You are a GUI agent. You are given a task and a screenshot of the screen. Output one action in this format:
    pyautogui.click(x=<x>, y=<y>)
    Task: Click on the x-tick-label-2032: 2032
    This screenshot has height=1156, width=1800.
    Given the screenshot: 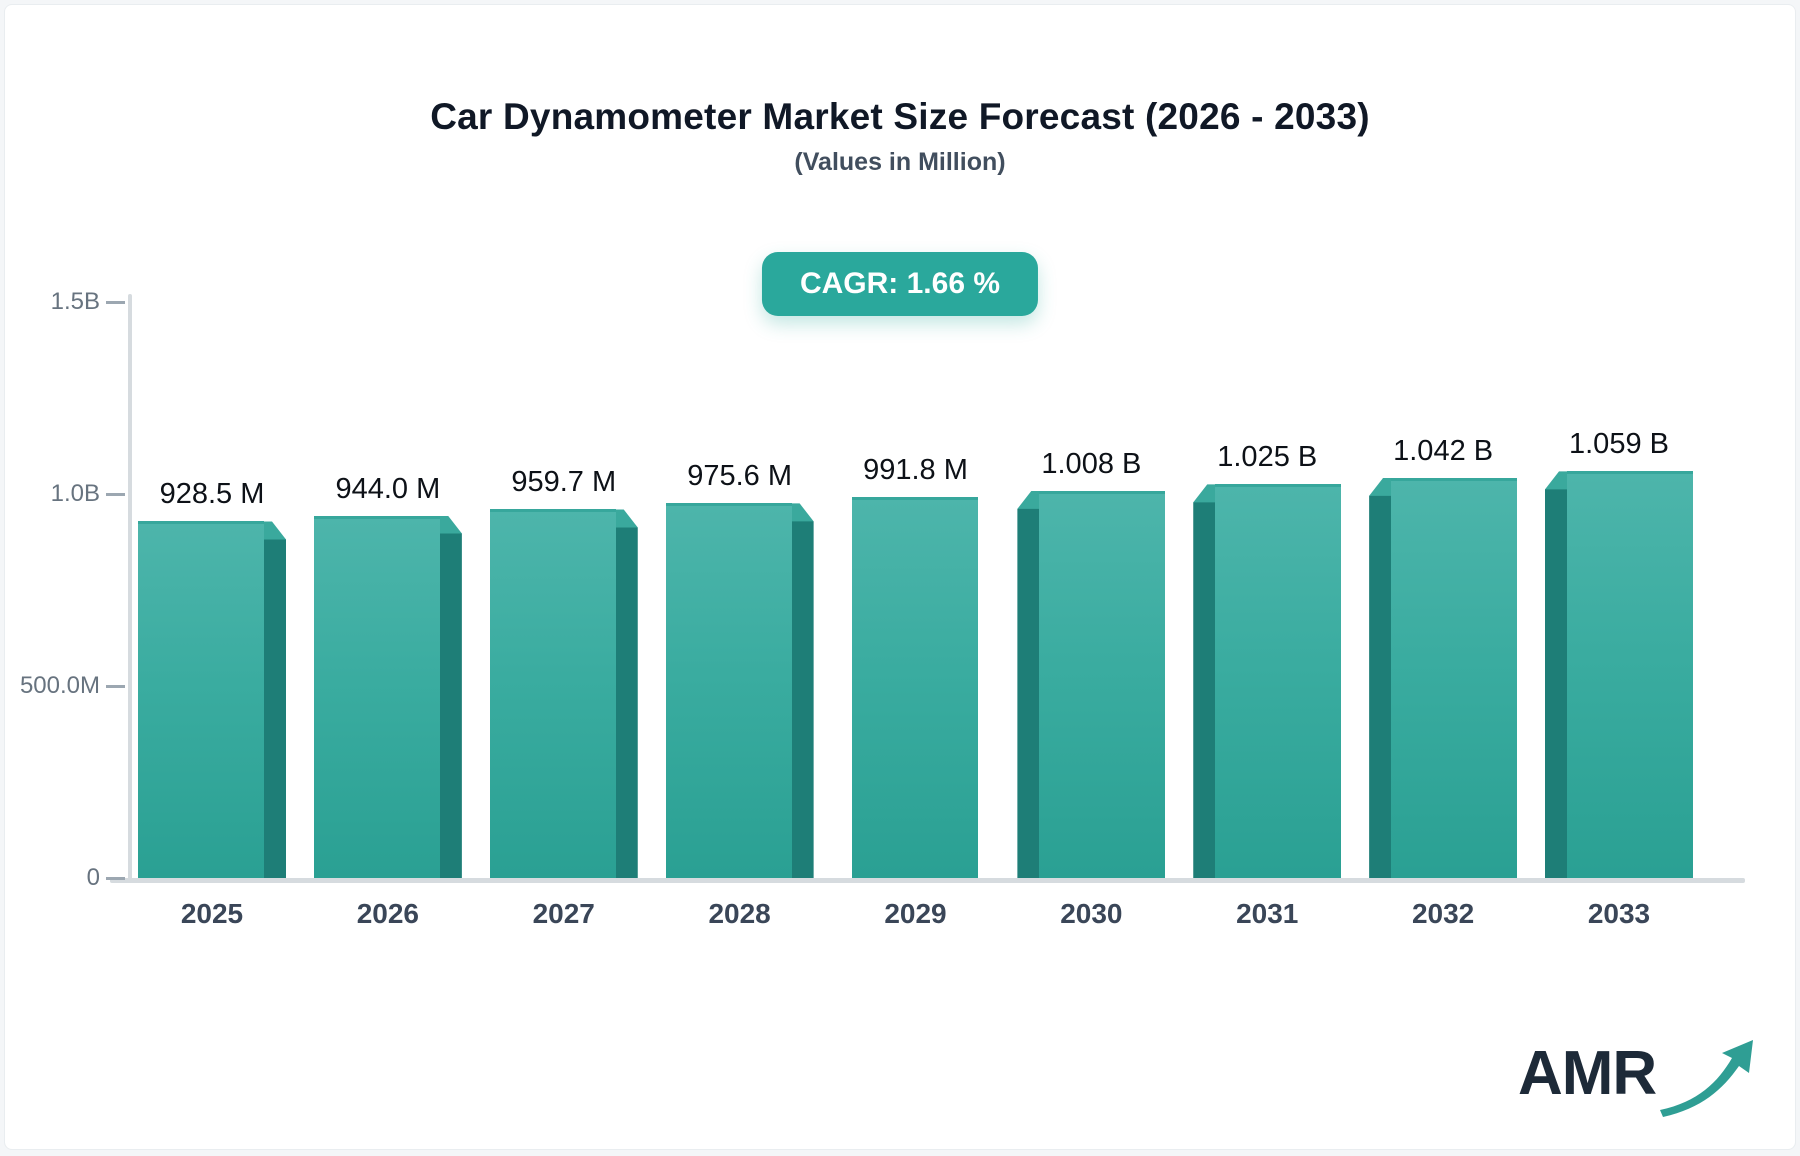 What is the action you would take?
    pyautogui.click(x=1443, y=913)
    